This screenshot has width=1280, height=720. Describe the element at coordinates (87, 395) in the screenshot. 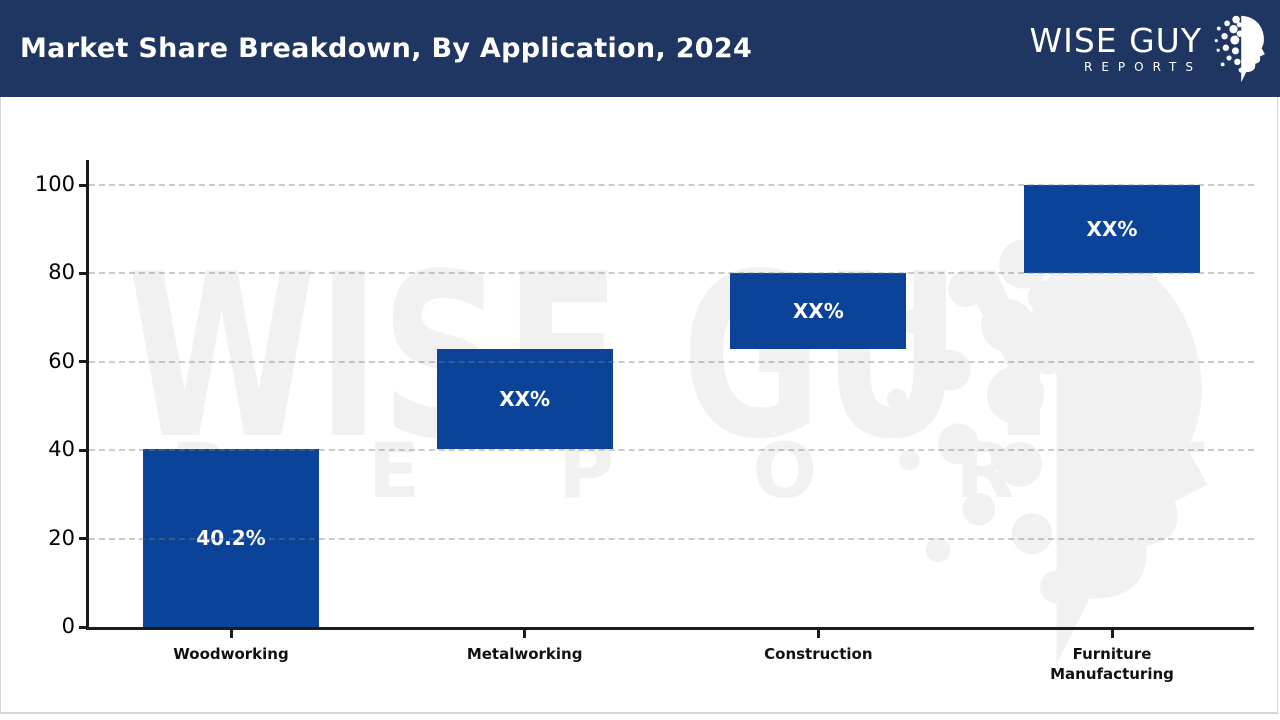

I see `y-axis` at that location.